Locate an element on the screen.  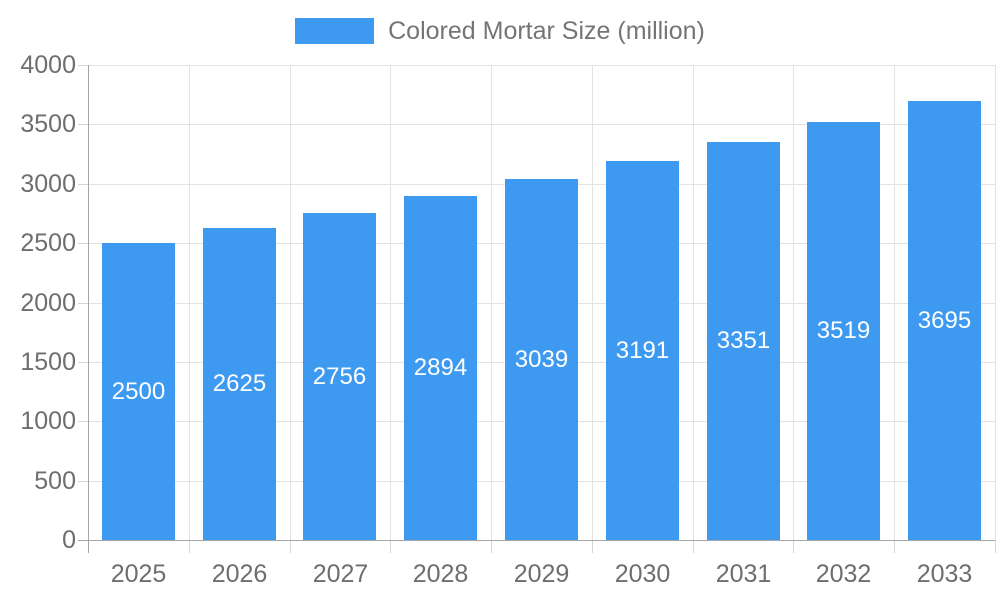
bar-value-label: 3039 is located at coordinates (541, 359).